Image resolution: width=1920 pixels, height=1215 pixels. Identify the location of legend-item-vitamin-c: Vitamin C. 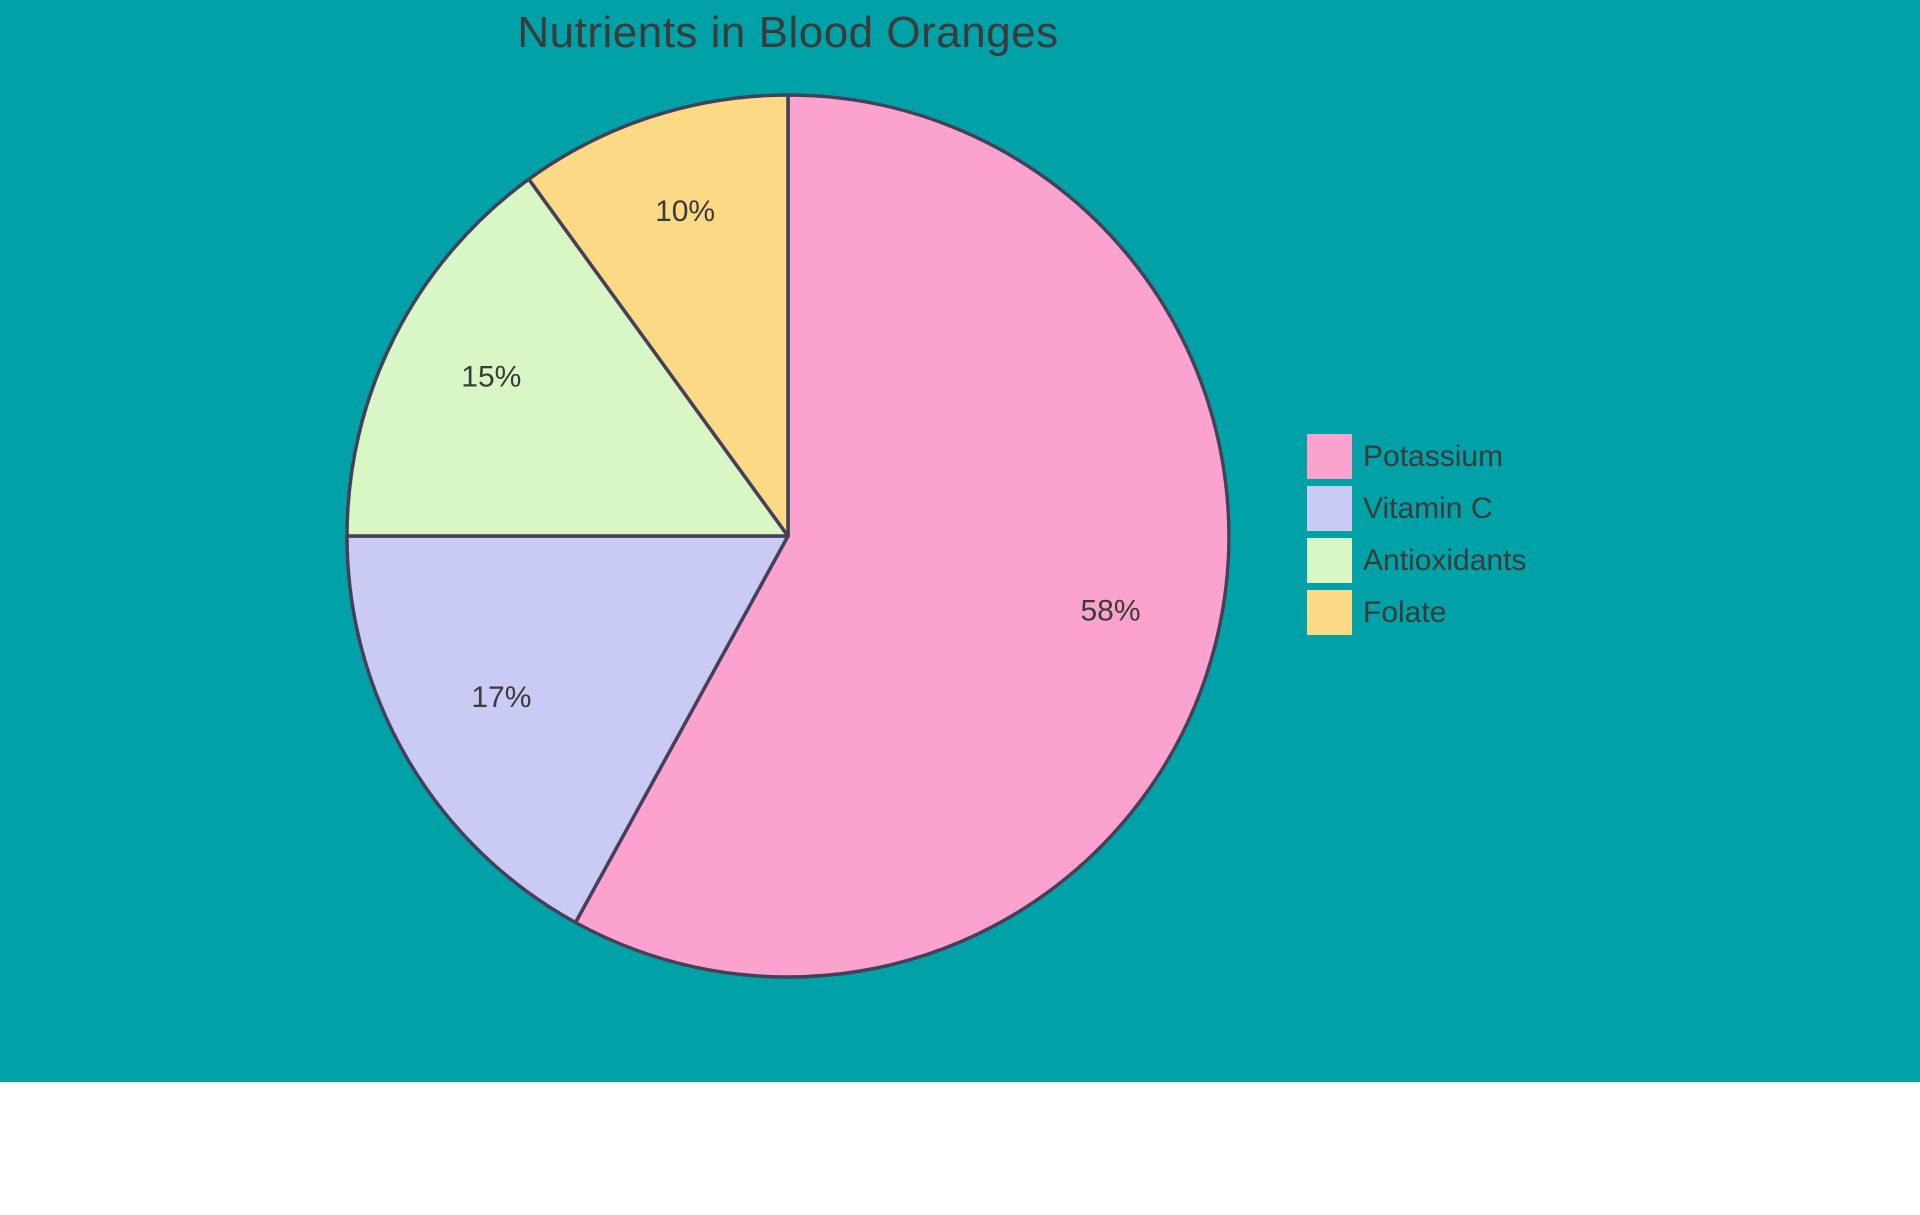
(1416, 508).